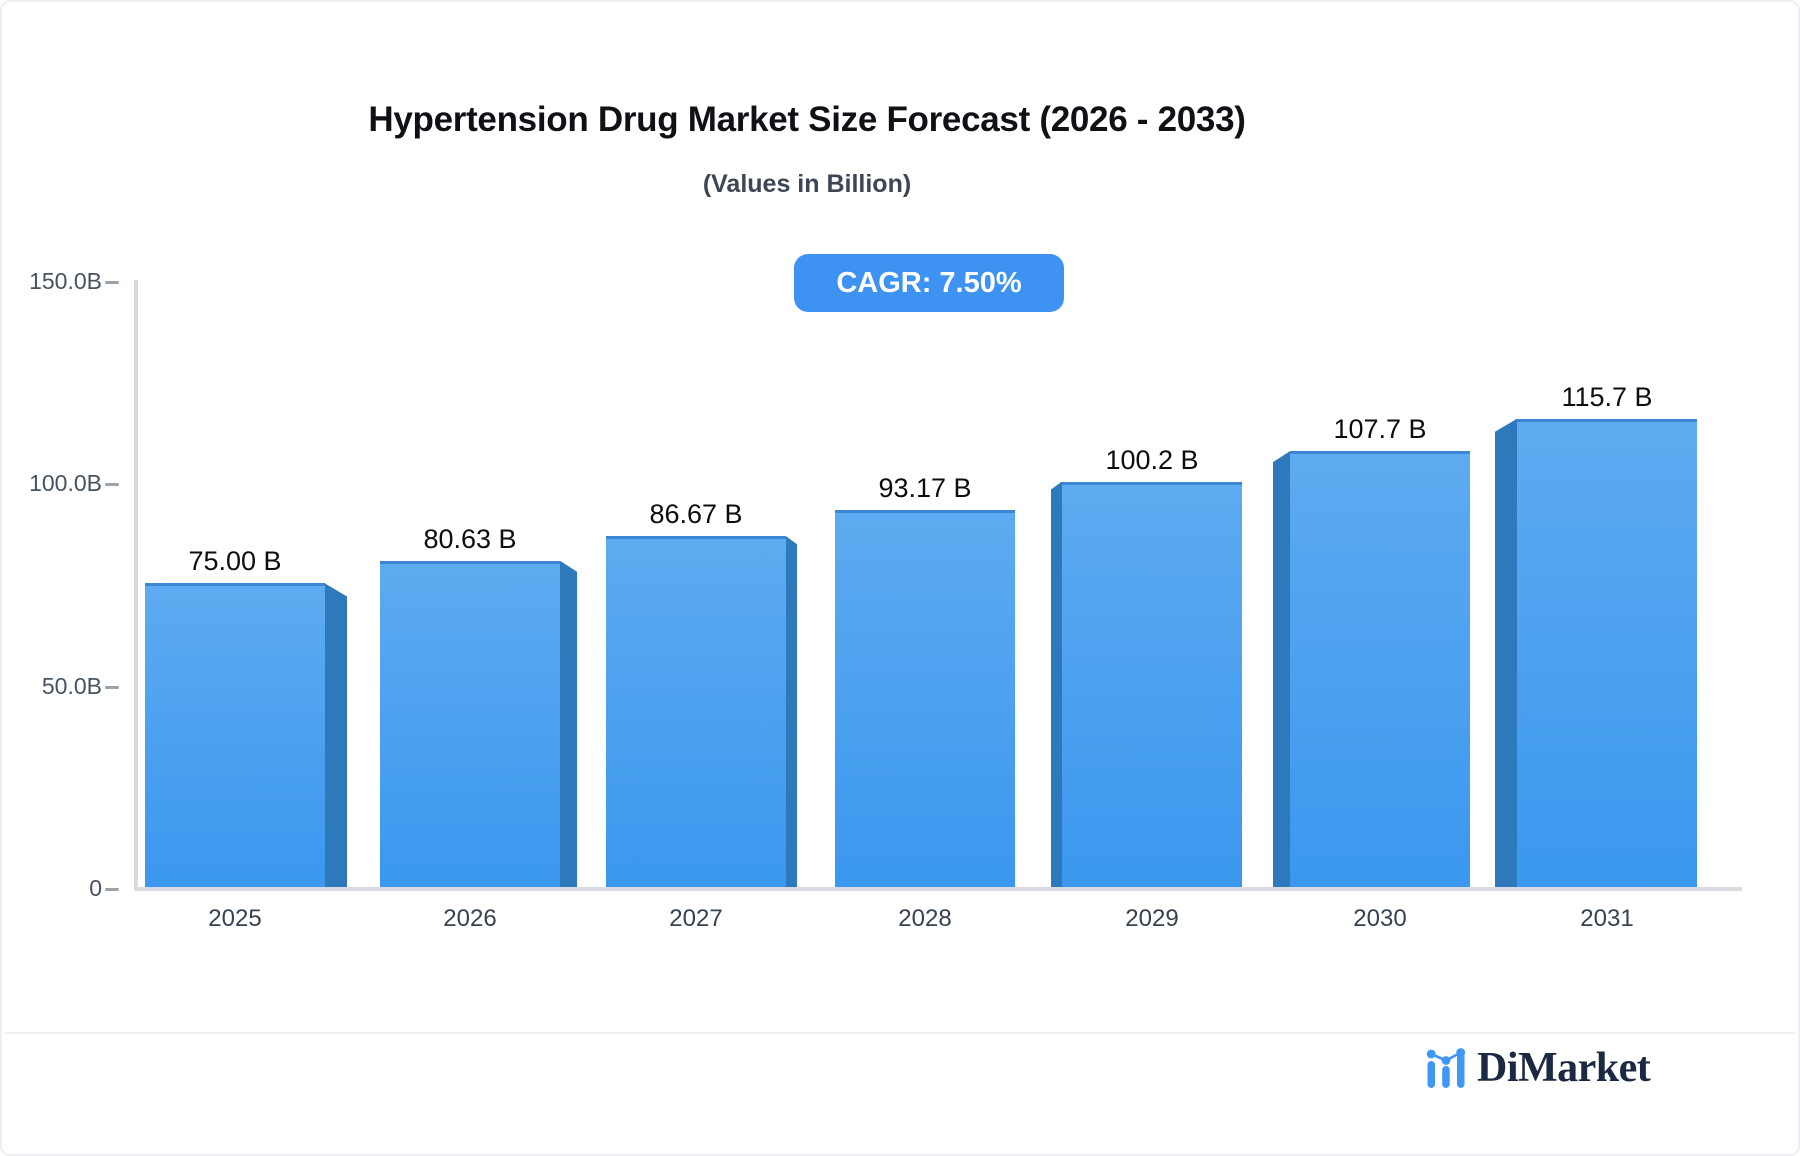  What do you see at coordinates (470, 723) in the screenshot?
I see `bar-2026` at bounding box center [470, 723].